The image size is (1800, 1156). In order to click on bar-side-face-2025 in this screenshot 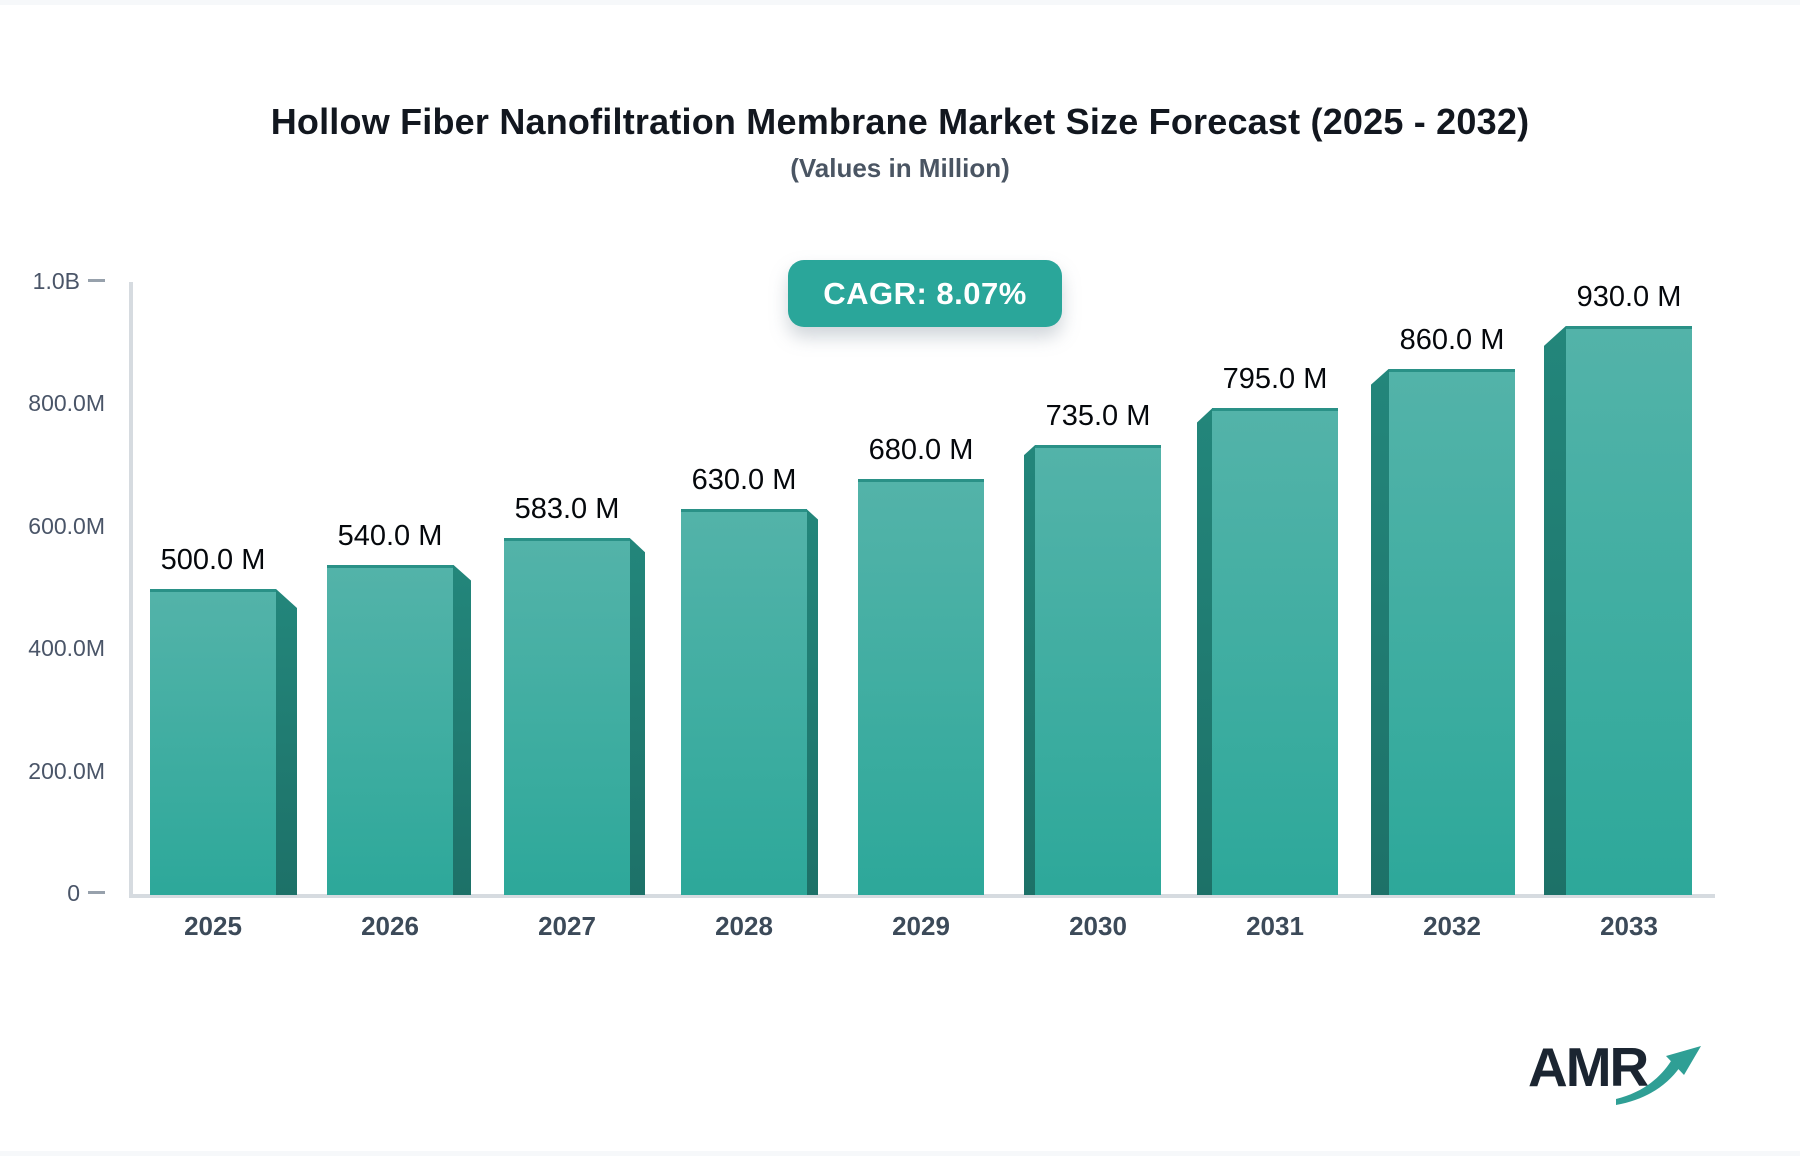, I will do `click(286, 742)`.